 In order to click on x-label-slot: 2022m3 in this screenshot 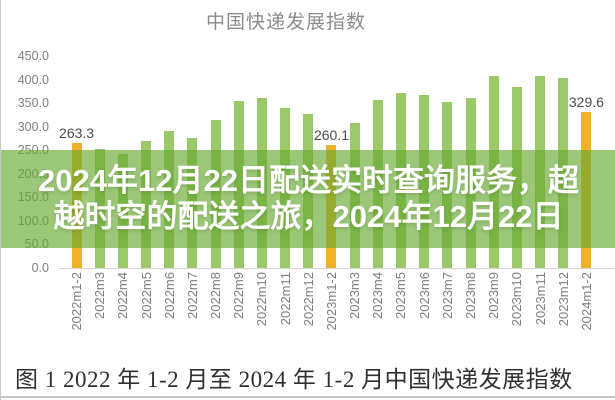, I will do `click(99, 312)`.